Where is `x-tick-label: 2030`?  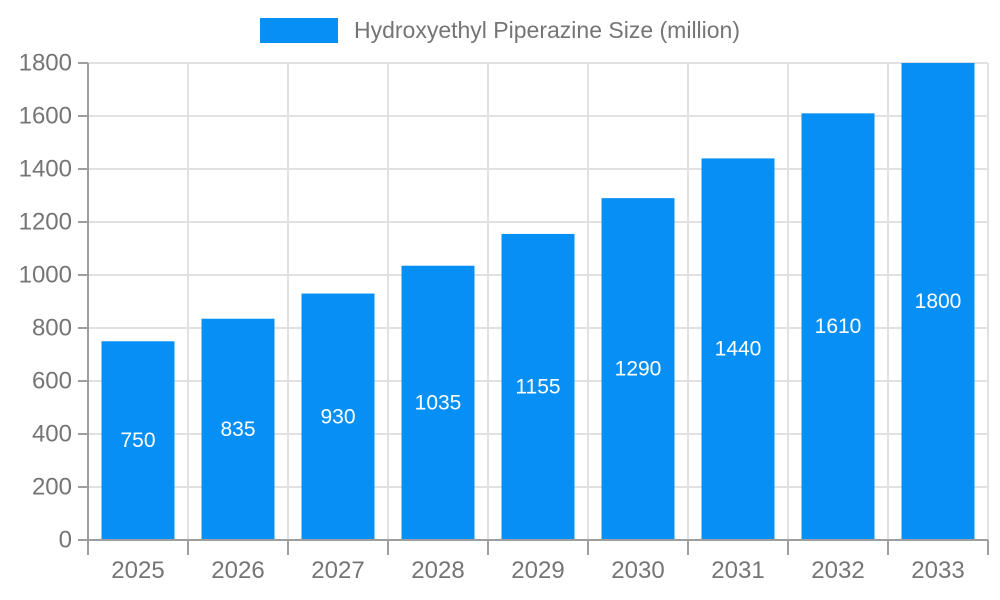 x-tick-label: 2030 is located at coordinates (637, 570).